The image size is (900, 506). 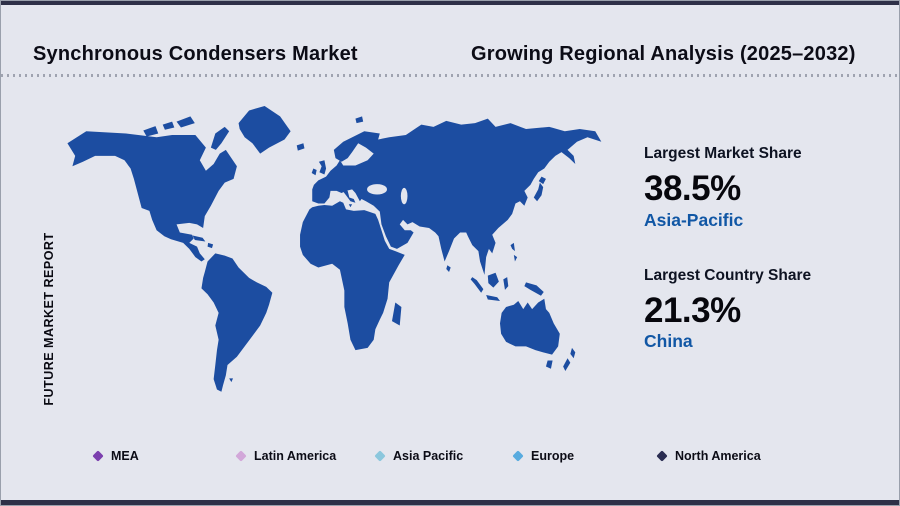 What do you see at coordinates (49, 319) in the screenshot?
I see `brand-vertical-label: FUTURE MARKET REPORT` at bounding box center [49, 319].